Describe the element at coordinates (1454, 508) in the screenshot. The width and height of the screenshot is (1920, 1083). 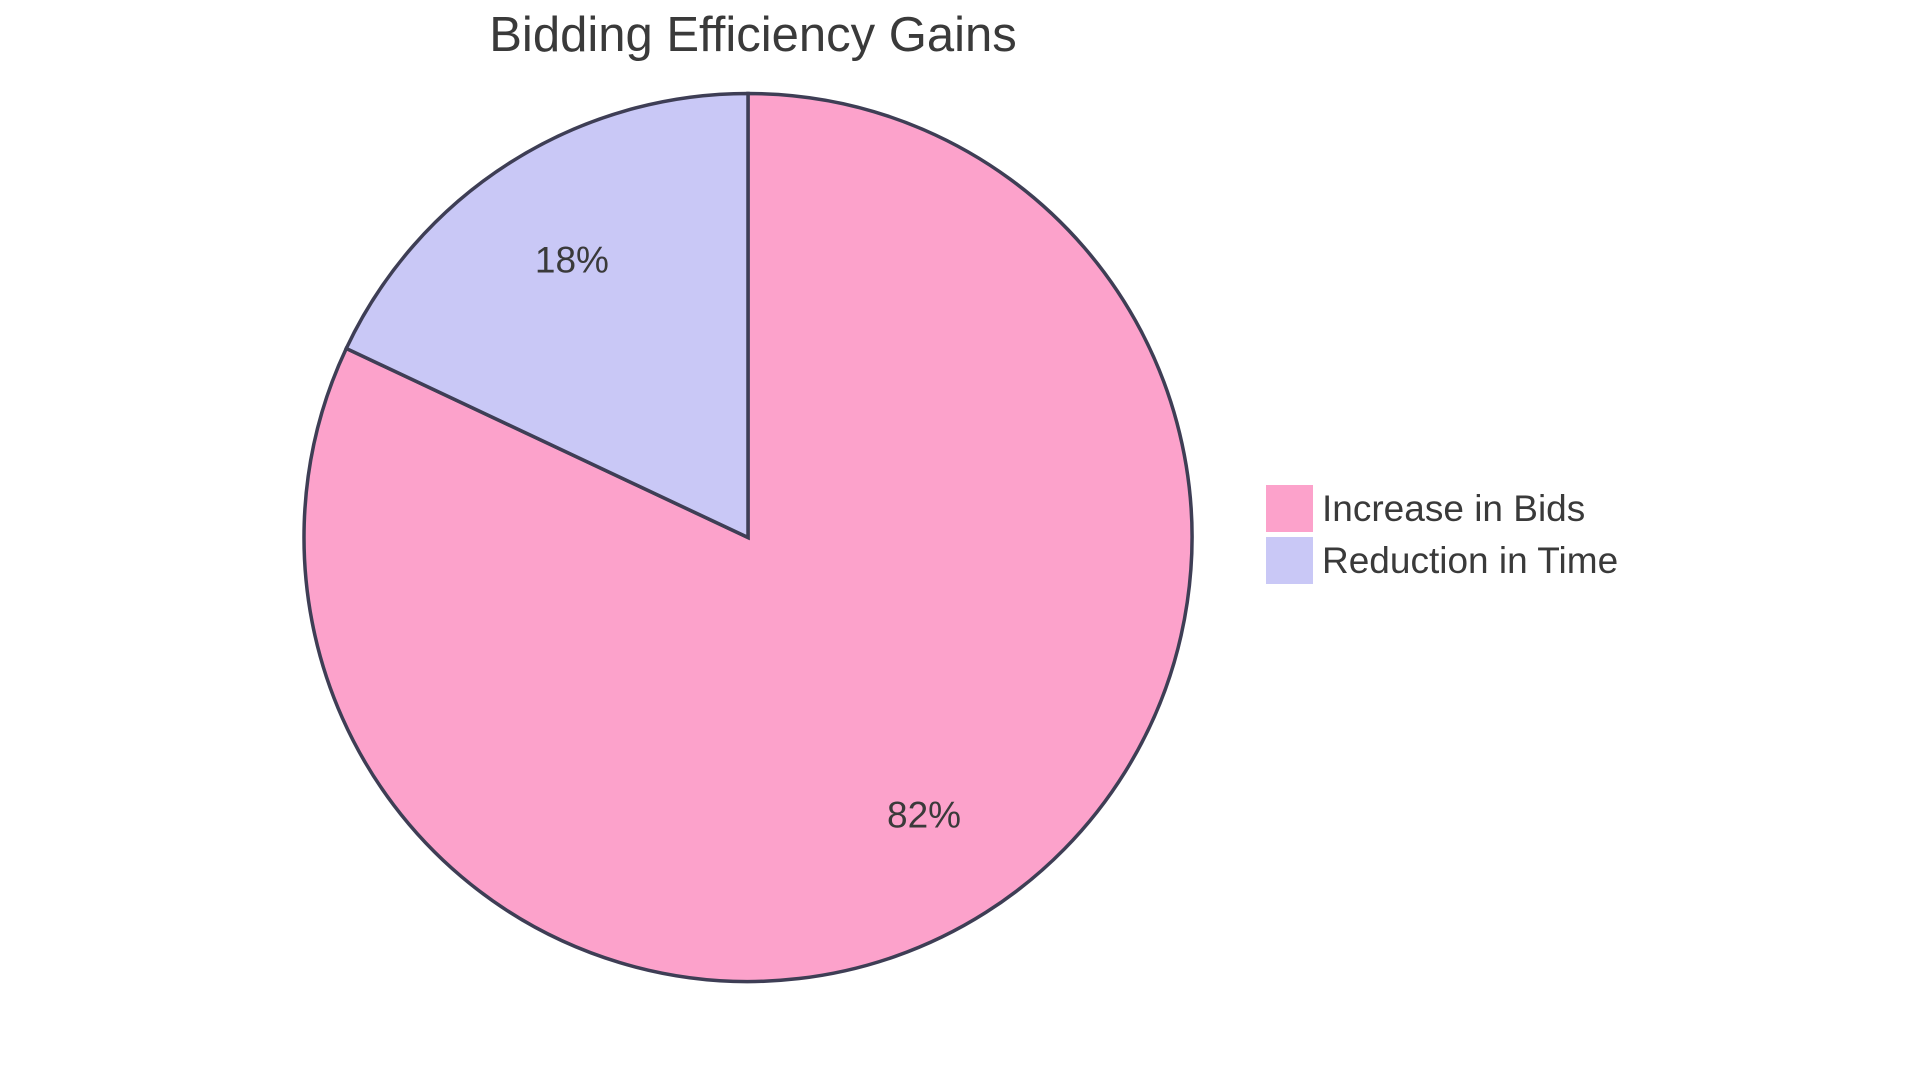
I see `legend-label: Increase in Bids` at that location.